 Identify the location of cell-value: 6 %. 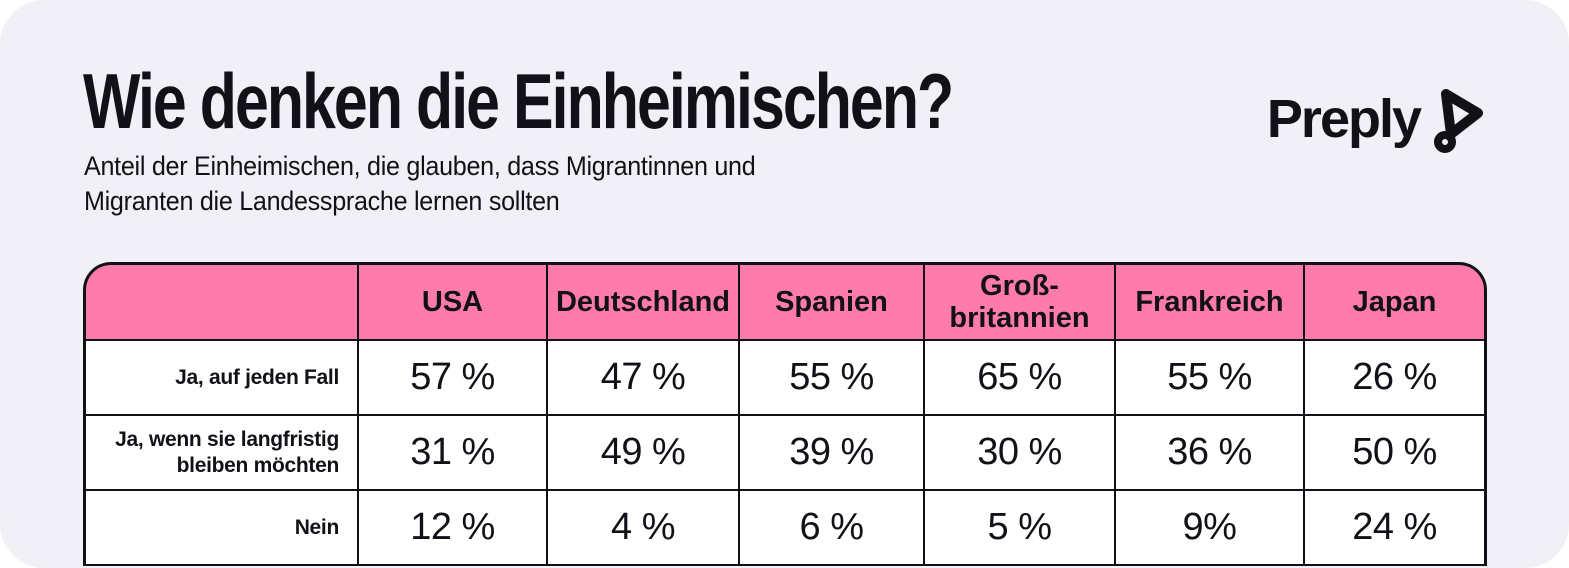
(831, 527).